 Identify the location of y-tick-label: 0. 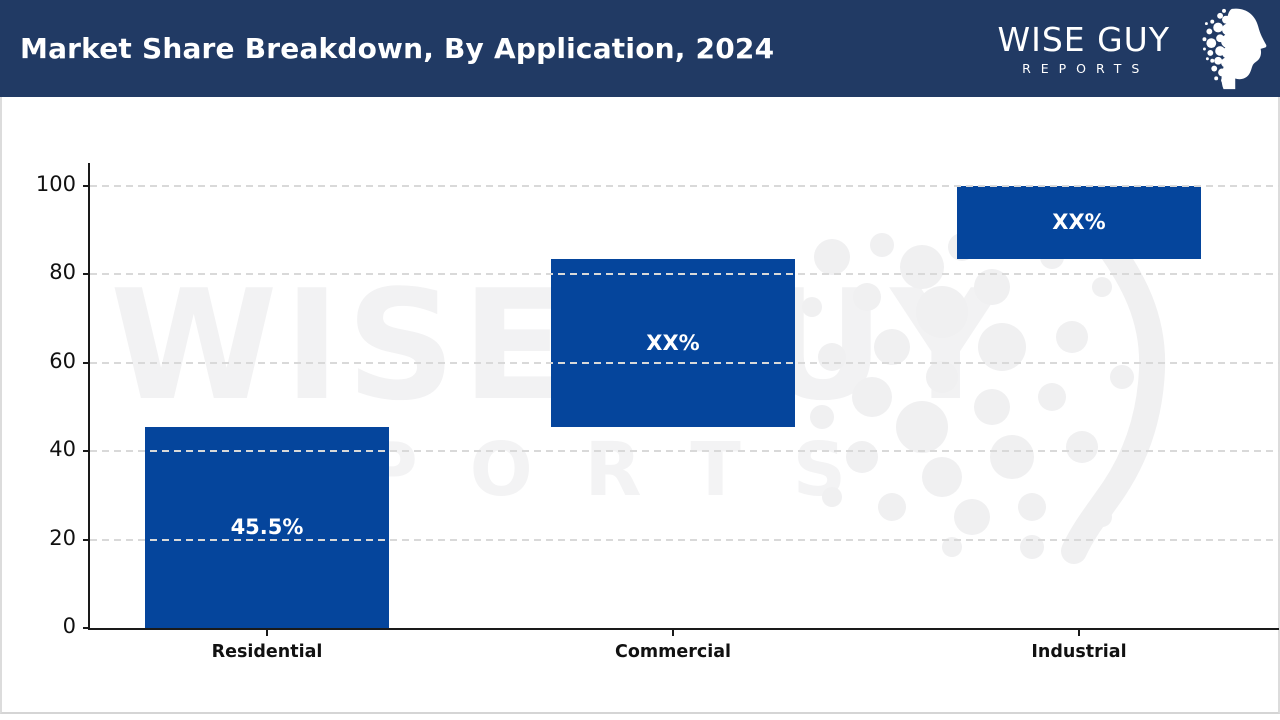
(69, 626).